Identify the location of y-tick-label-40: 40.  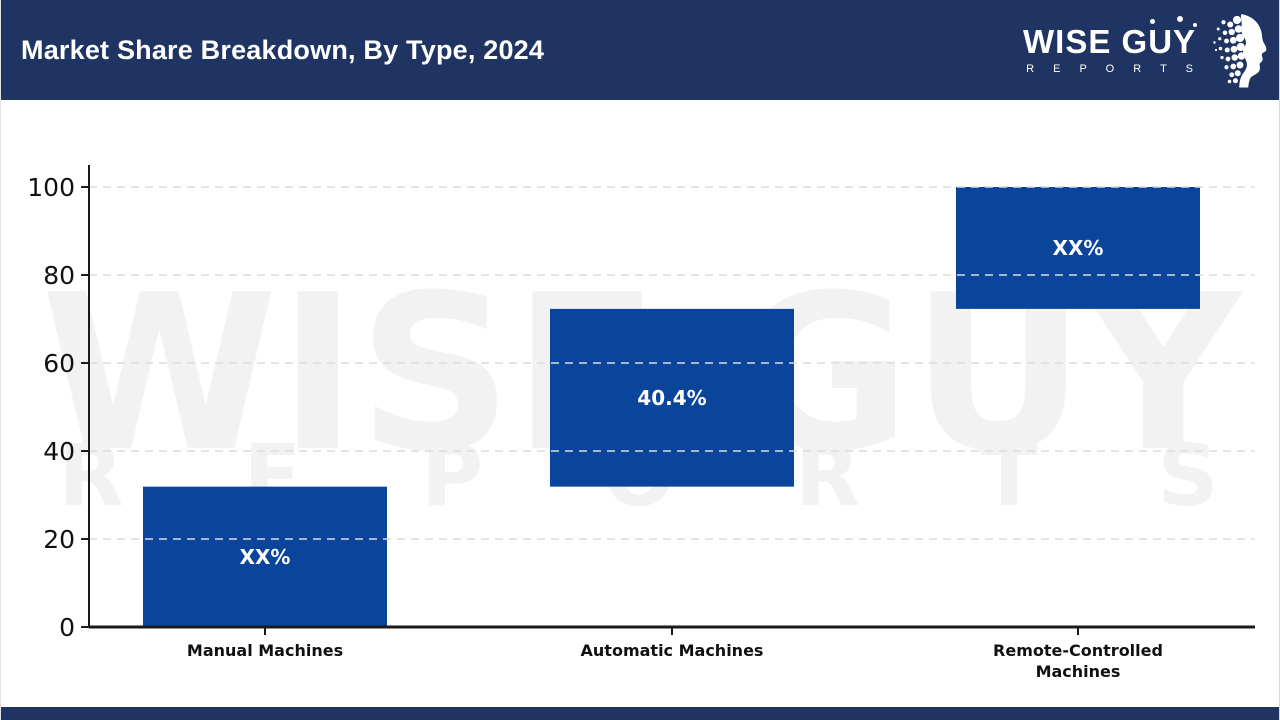
(59, 451).